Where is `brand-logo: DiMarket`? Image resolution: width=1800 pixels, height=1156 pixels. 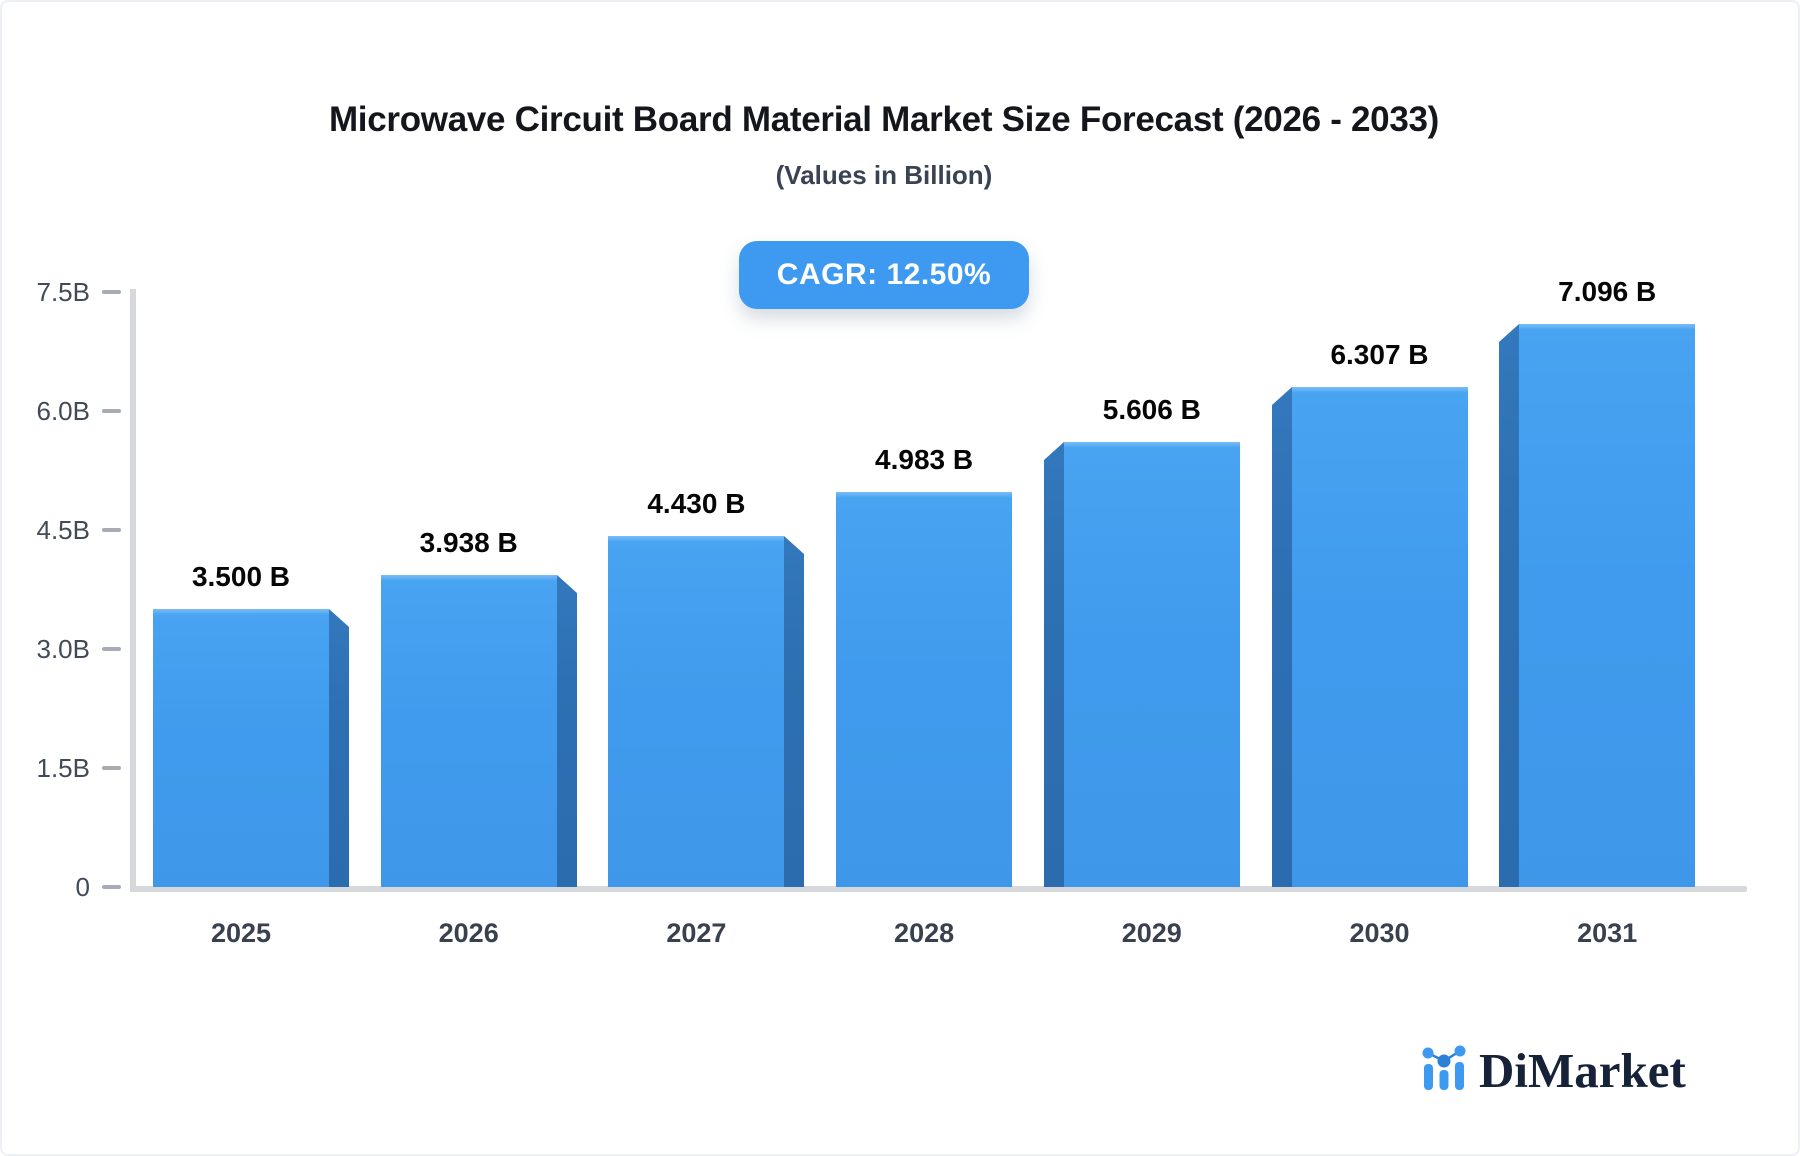
brand-logo: DiMarket is located at coordinates (1554, 1068).